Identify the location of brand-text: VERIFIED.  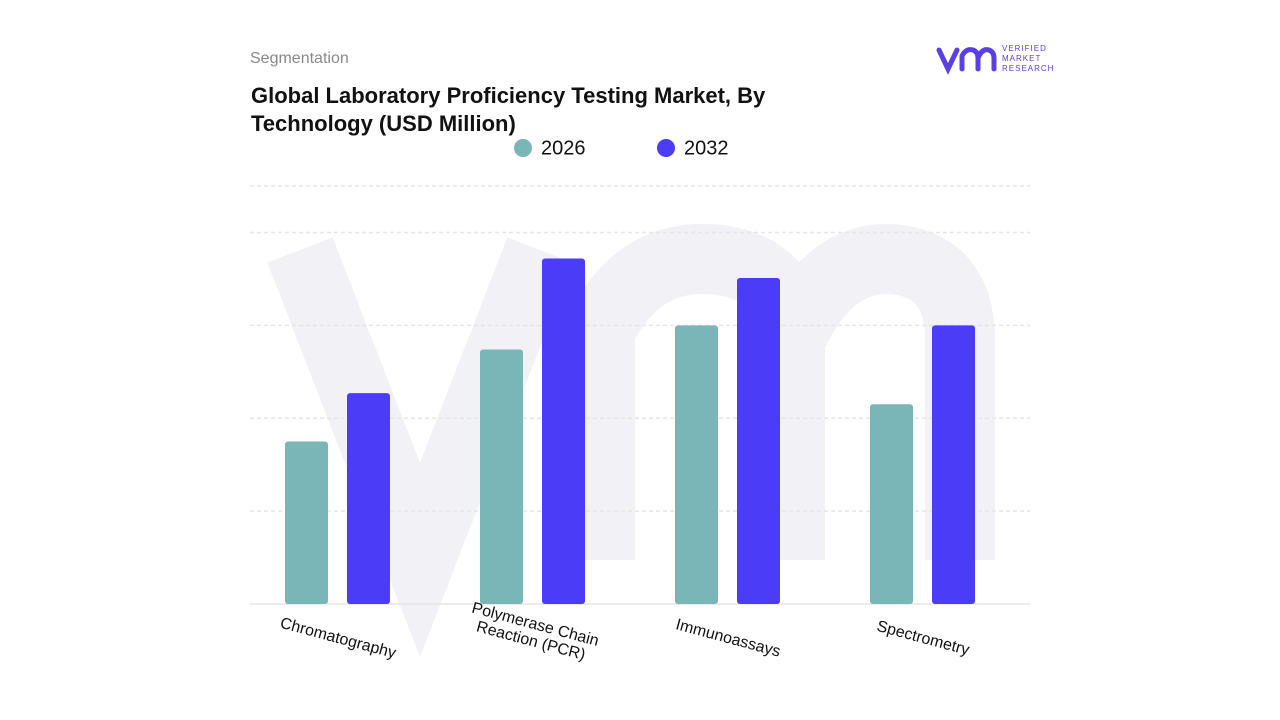
(1024, 48).